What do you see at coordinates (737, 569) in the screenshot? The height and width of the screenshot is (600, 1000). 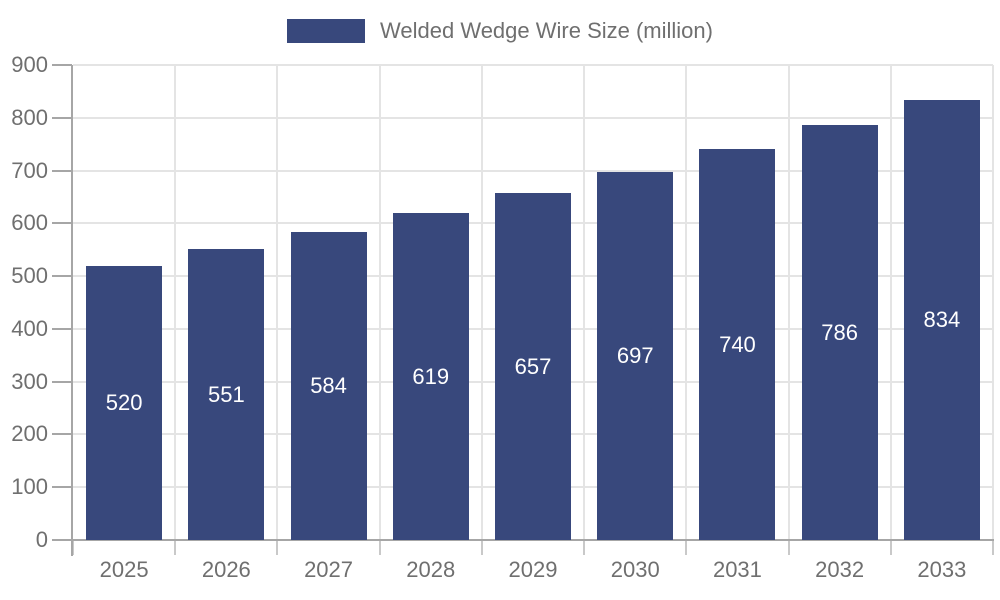 I see `x-tick-label: 2031` at bounding box center [737, 569].